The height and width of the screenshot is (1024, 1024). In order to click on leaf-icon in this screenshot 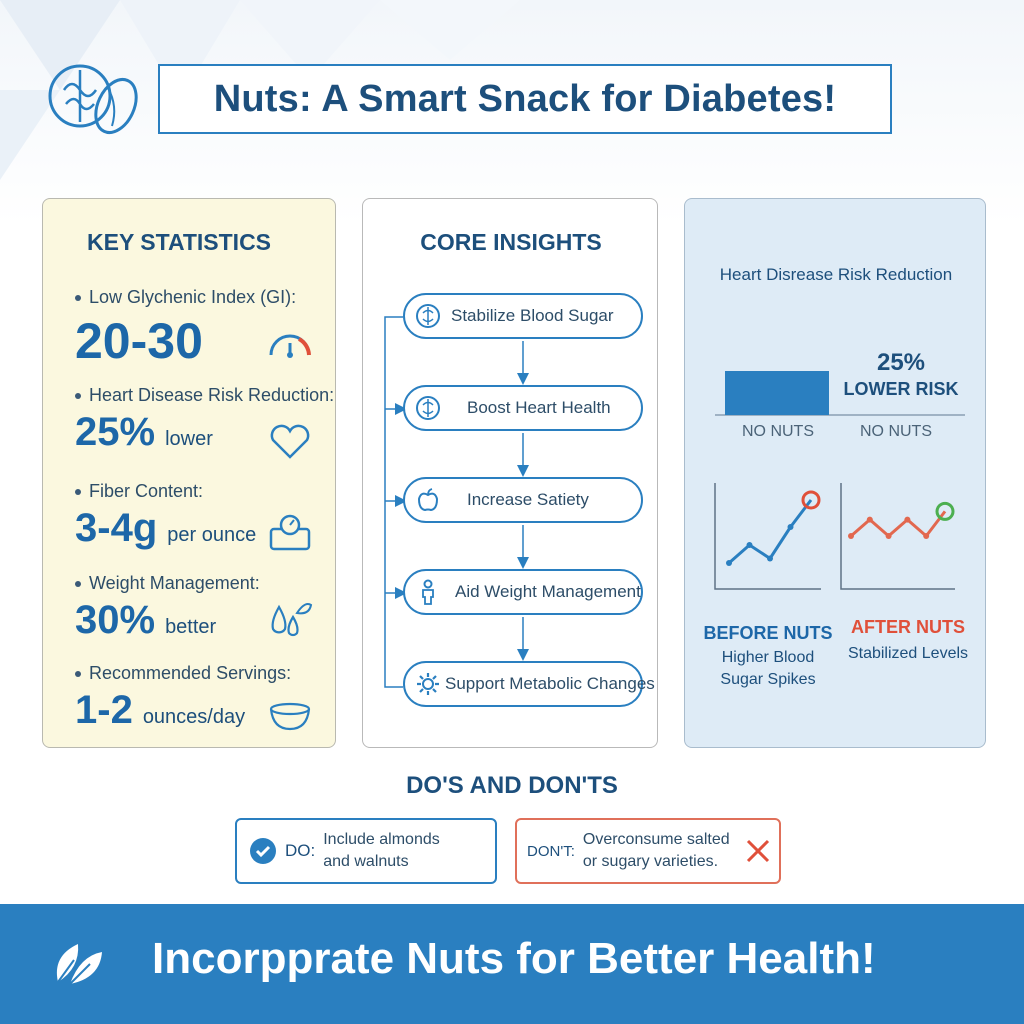, I will do `click(79, 964)`.